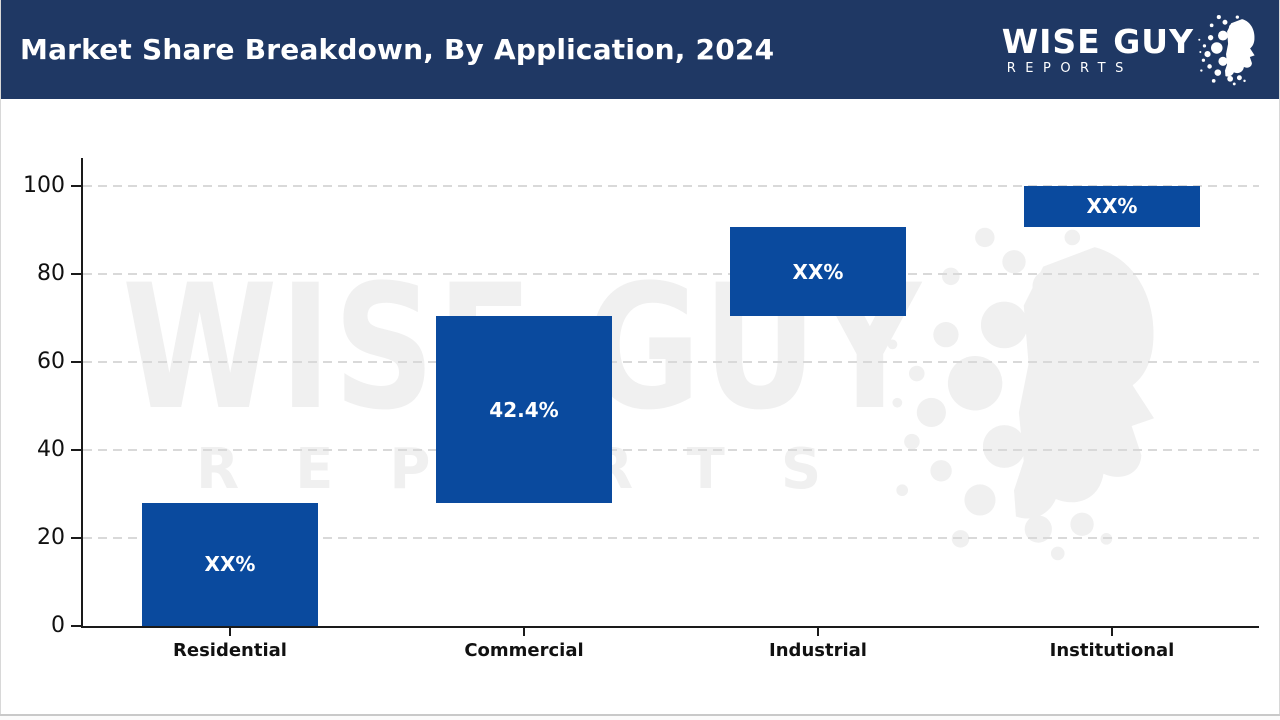 This screenshot has height=720, width=1280. What do you see at coordinates (51, 273) in the screenshot?
I see `y-tick-label: 80` at bounding box center [51, 273].